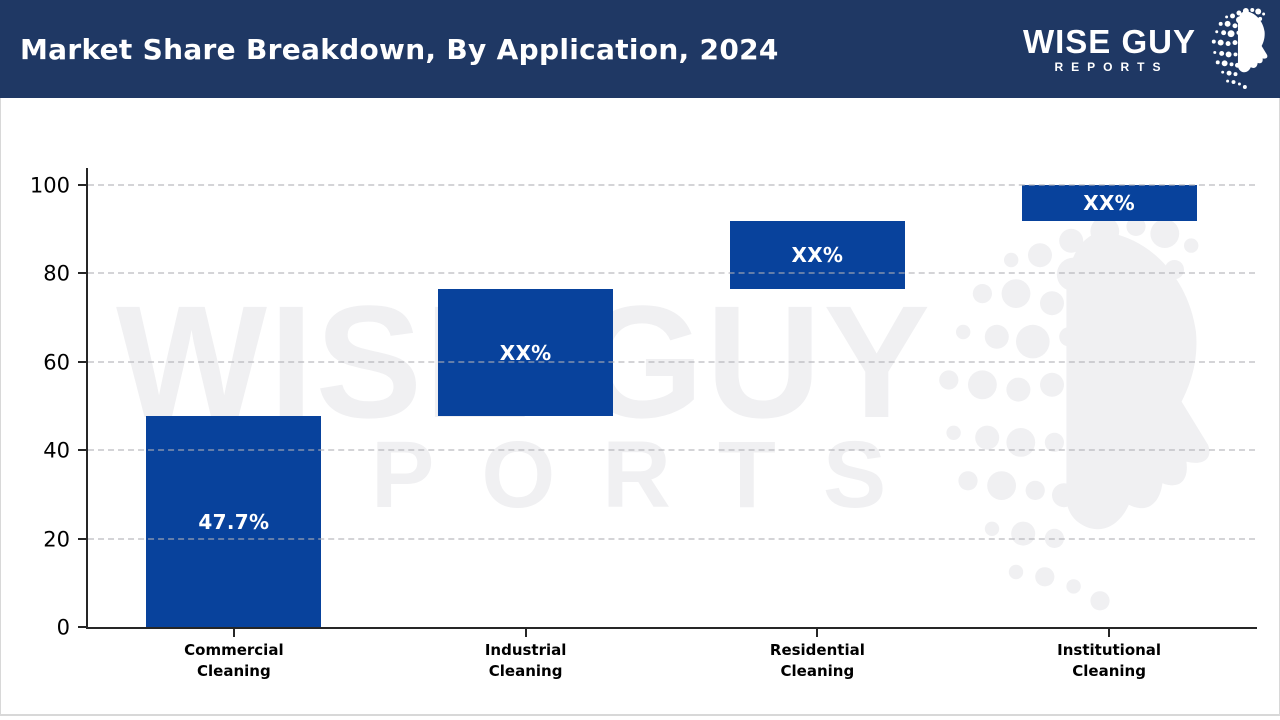 The image size is (1280, 720). What do you see at coordinates (63, 627) in the screenshot?
I see `y-tick-label: 0` at bounding box center [63, 627].